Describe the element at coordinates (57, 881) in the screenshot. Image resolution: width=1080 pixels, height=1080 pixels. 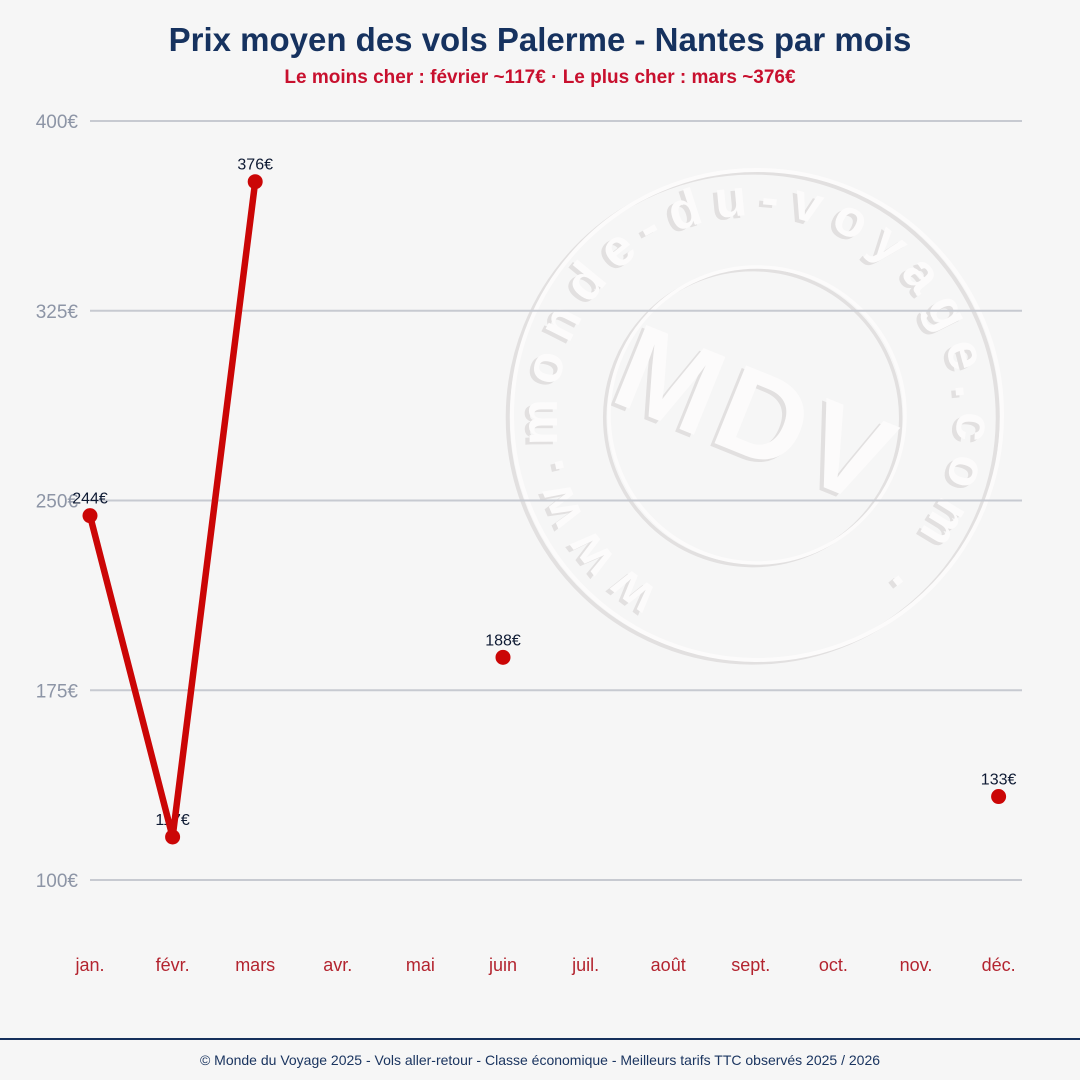
I see `y-axis-label: 100€` at that location.